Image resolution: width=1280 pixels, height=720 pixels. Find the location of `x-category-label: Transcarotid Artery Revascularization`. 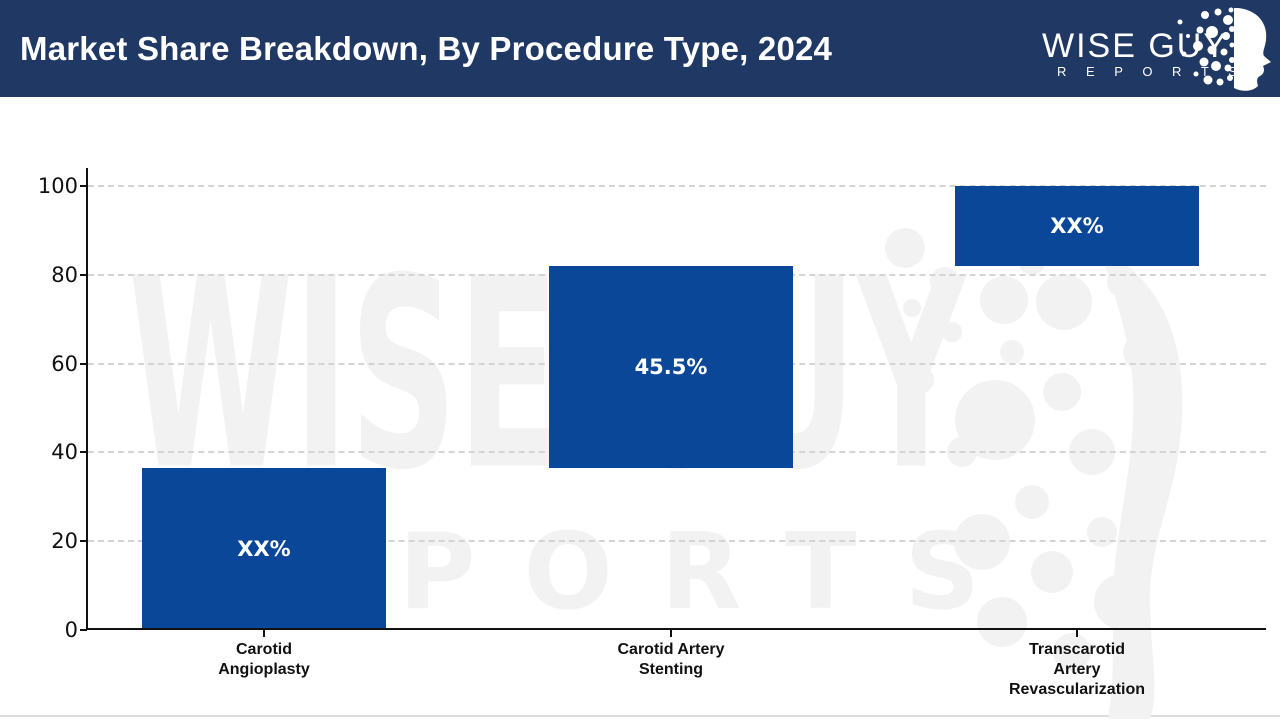

x-category-label: Transcarotid Artery Revascularization is located at coordinates (1077, 669).